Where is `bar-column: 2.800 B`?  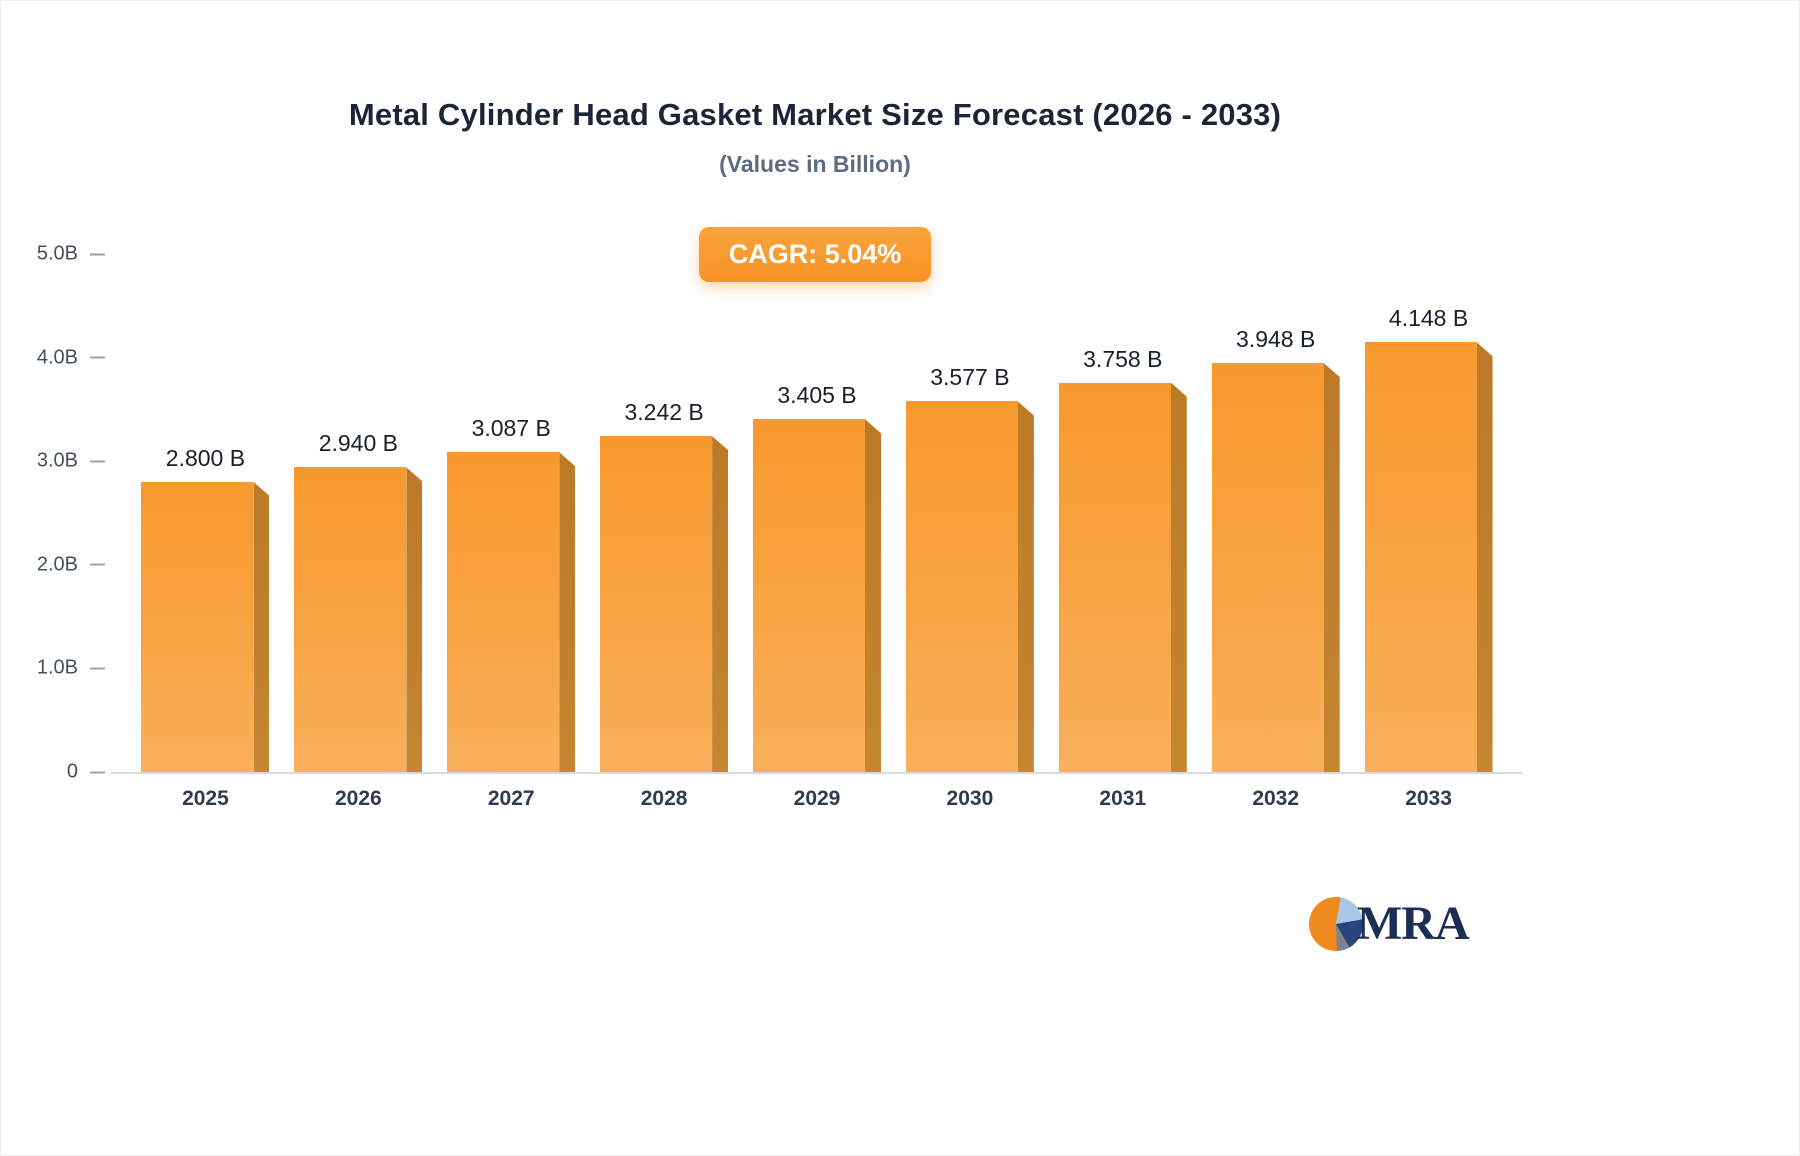 bar-column: 2.800 B is located at coordinates (205, 513).